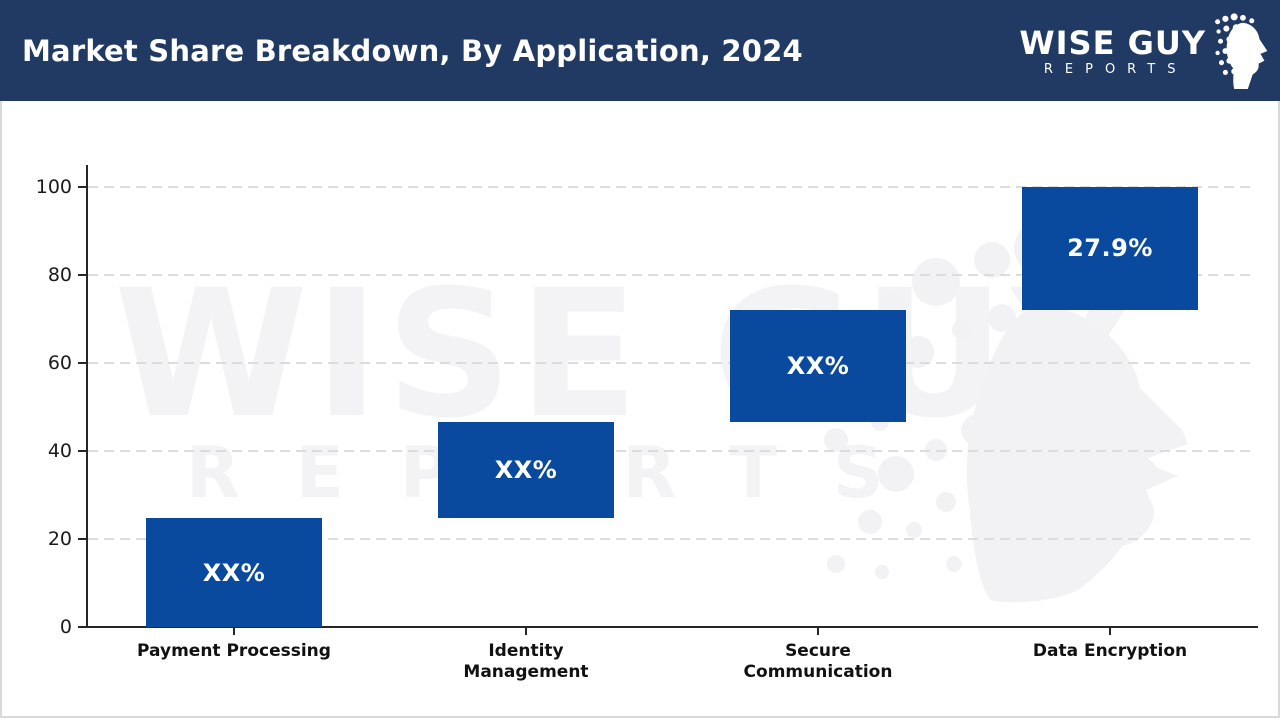 This screenshot has width=1280, height=720. I want to click on x-tick-payment-processing, so click(234, 631).